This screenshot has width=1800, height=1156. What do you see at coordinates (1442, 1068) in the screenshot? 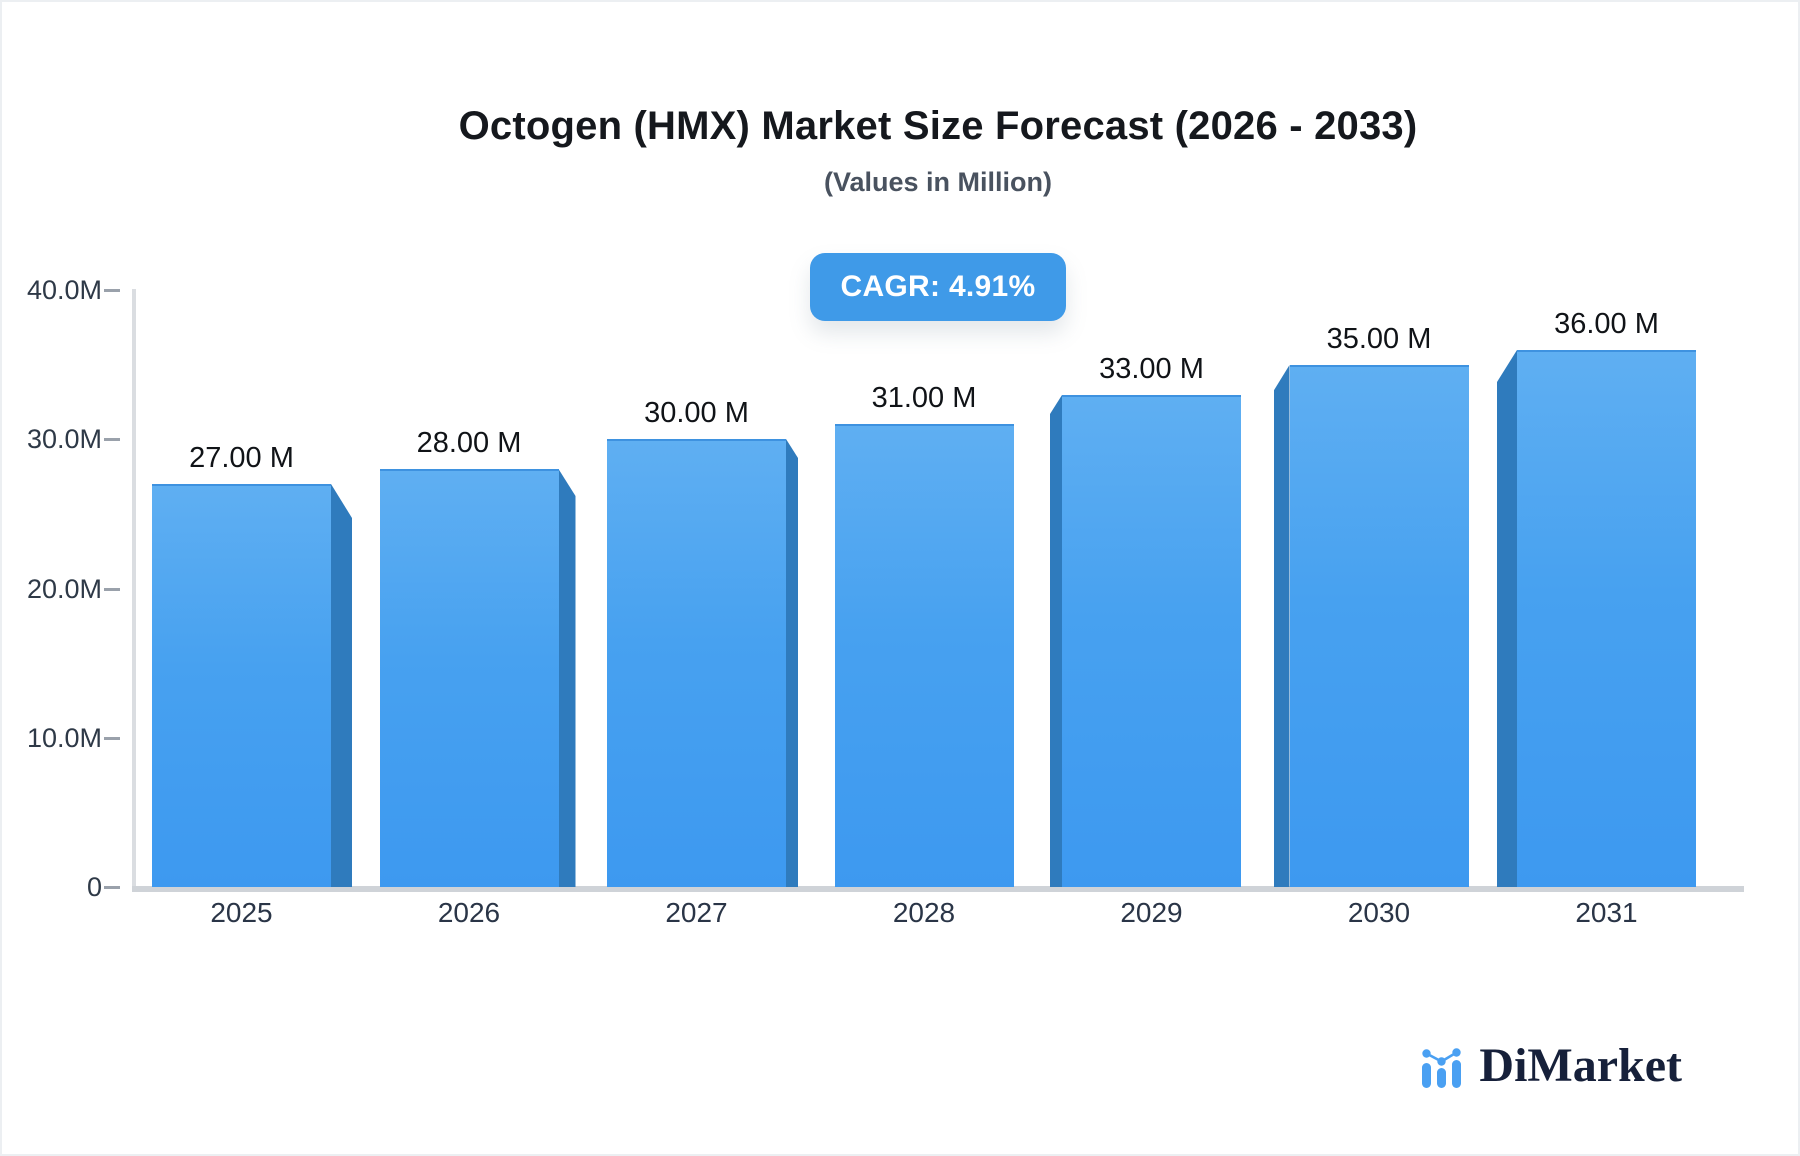
I see `dimarket-logo-icon` at bounding box center [1442, 1068].